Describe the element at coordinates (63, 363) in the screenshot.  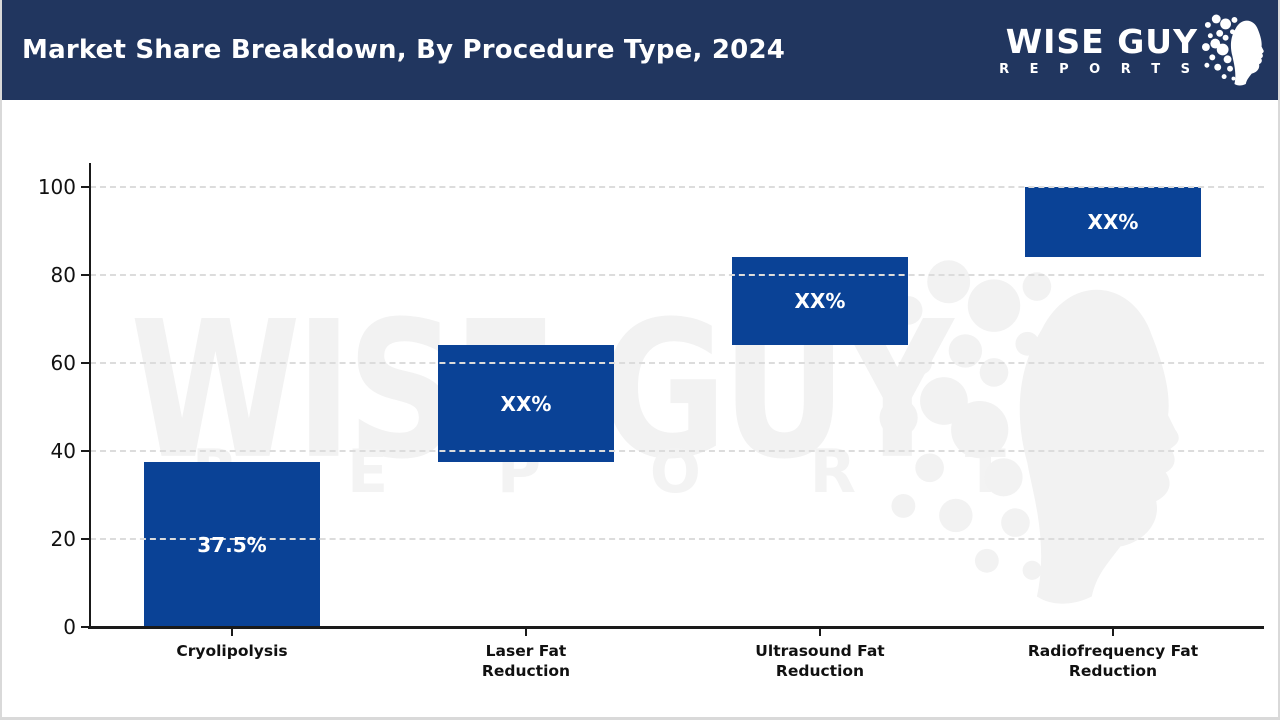
I see `y-tick-label: 60` at that location.